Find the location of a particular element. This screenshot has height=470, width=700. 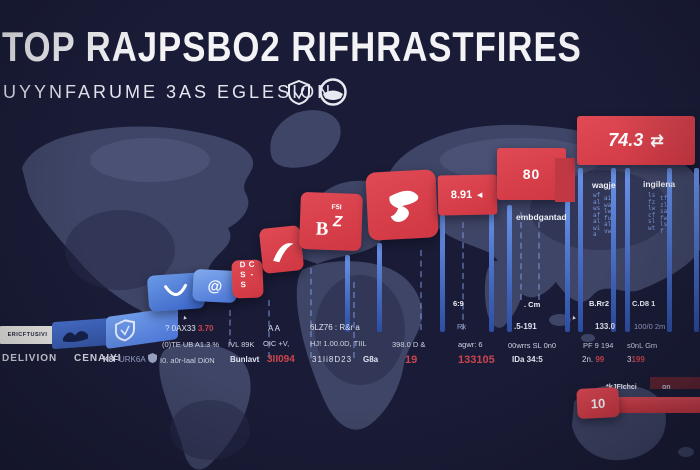

stat-bottom: 133.0 is located at coordinates (605, 326).